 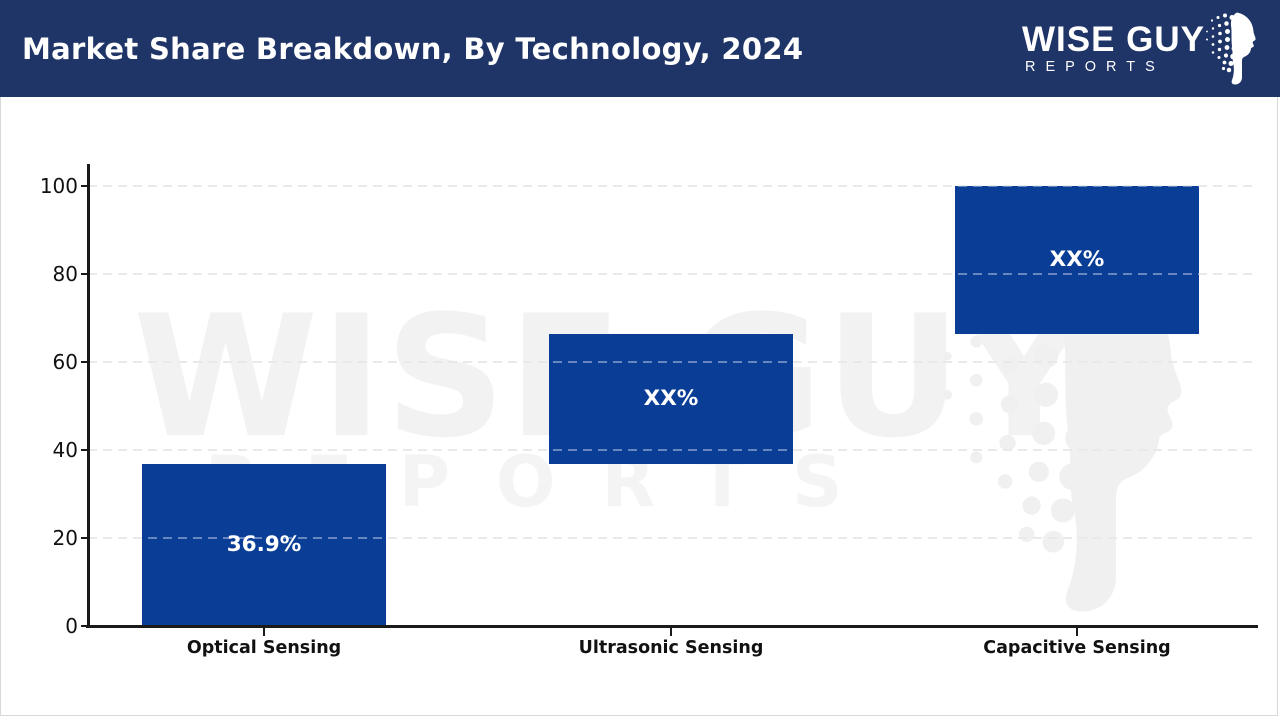 What do you see at coordinates (671, 648) in the screenshot?
I see `x-axis-label-ultrasonic-sensing: Ultrasonic Sensing` at bounding box center [671, 648].